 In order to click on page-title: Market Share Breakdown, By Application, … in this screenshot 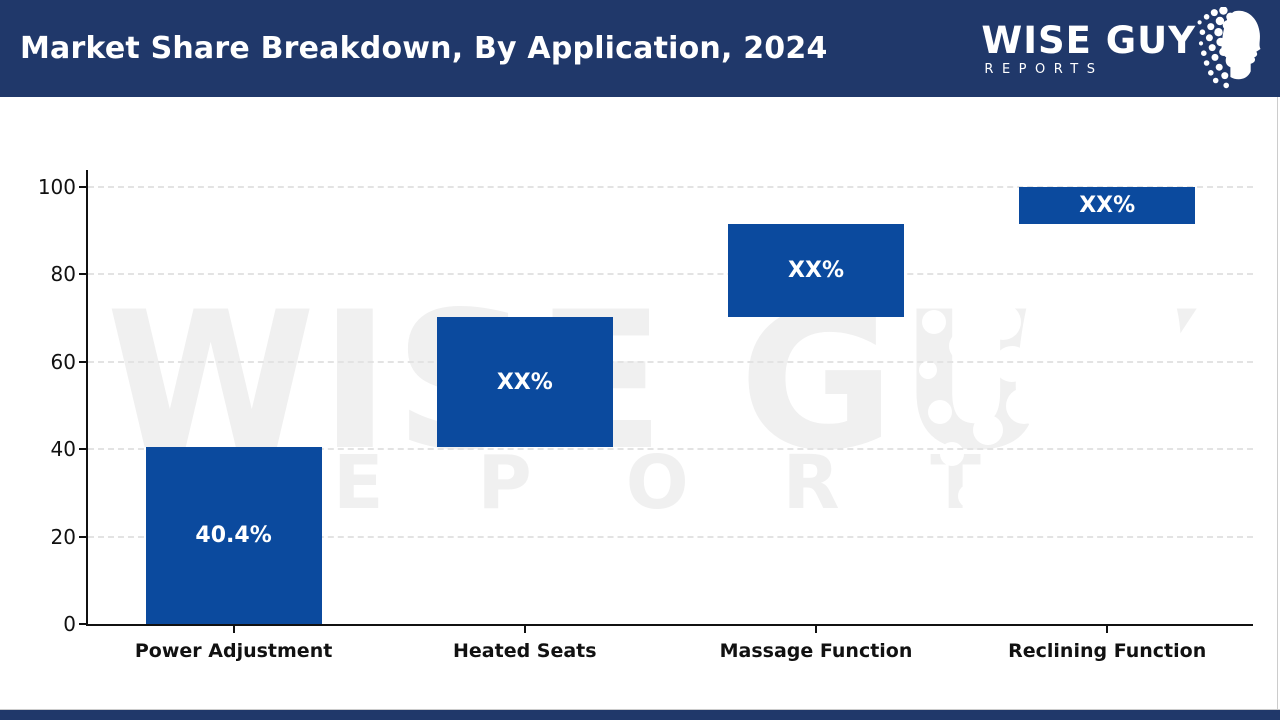, I will do `click(424, 48)`.